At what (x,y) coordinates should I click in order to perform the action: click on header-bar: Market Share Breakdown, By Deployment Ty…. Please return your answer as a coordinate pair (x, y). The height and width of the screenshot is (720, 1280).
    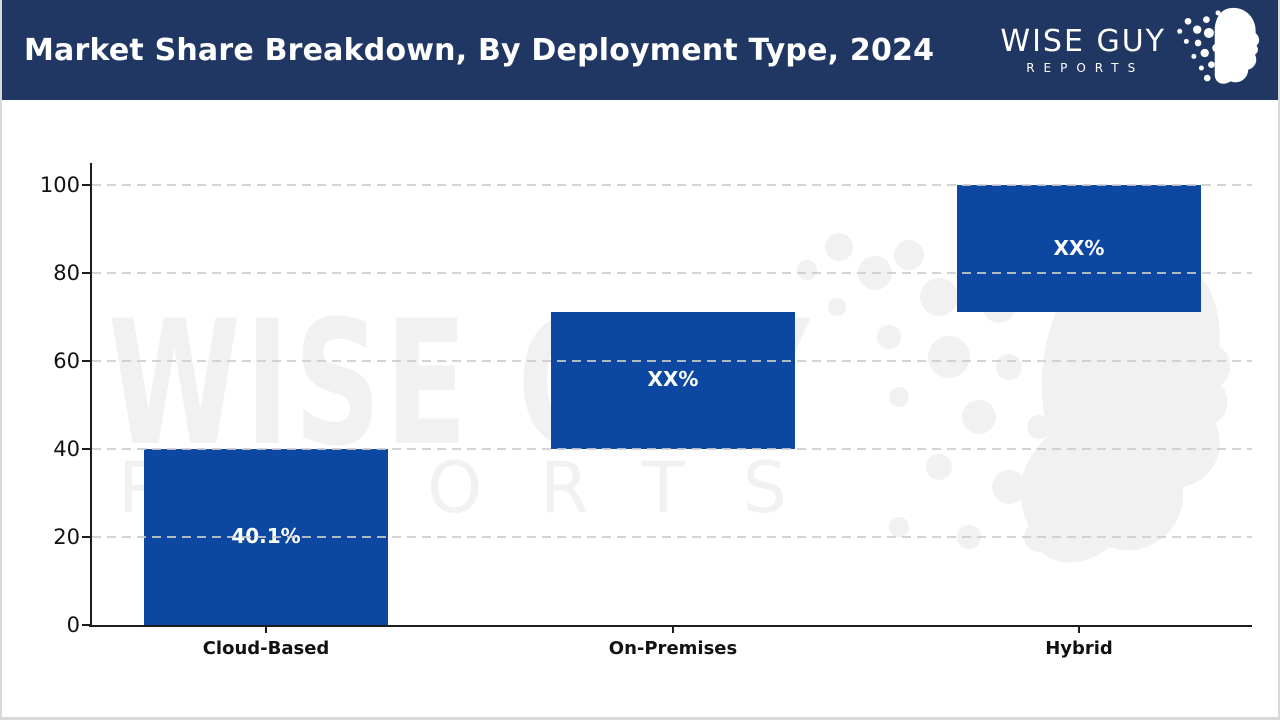
    Looking at the image, I should click on (640, 50).